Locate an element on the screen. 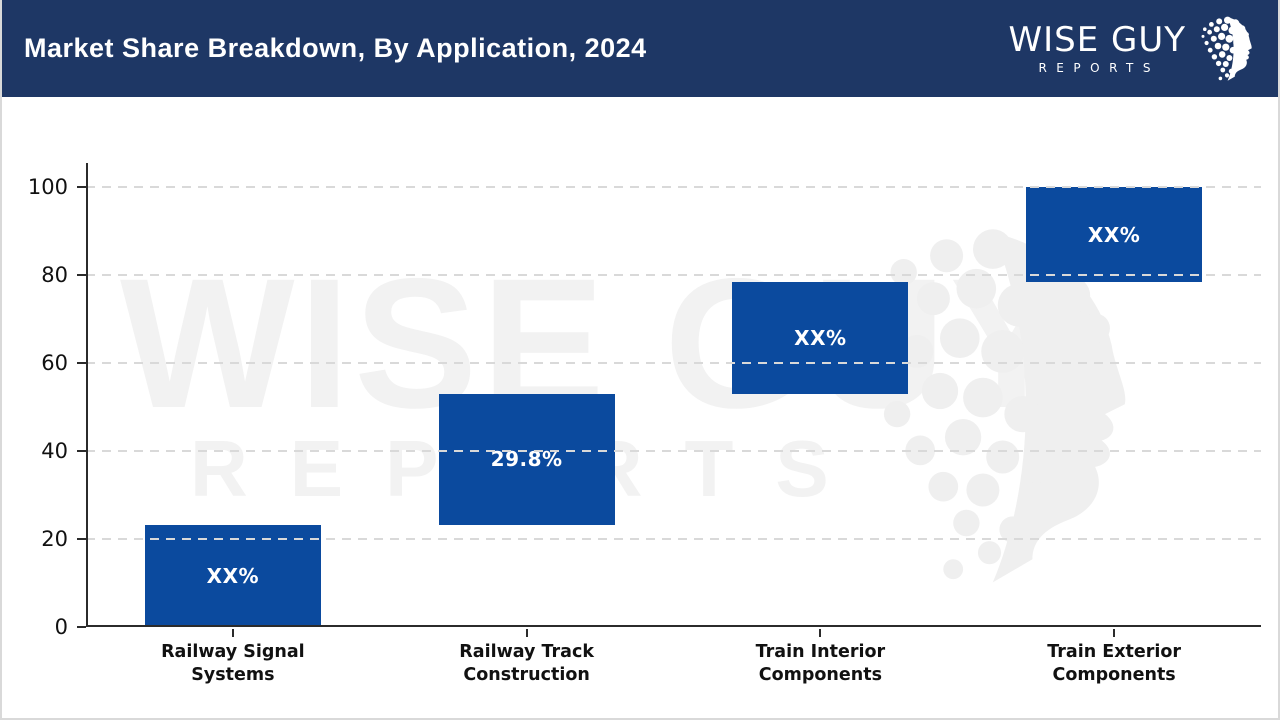  y-tick-label: 0 is located at coordinates (61, 627).